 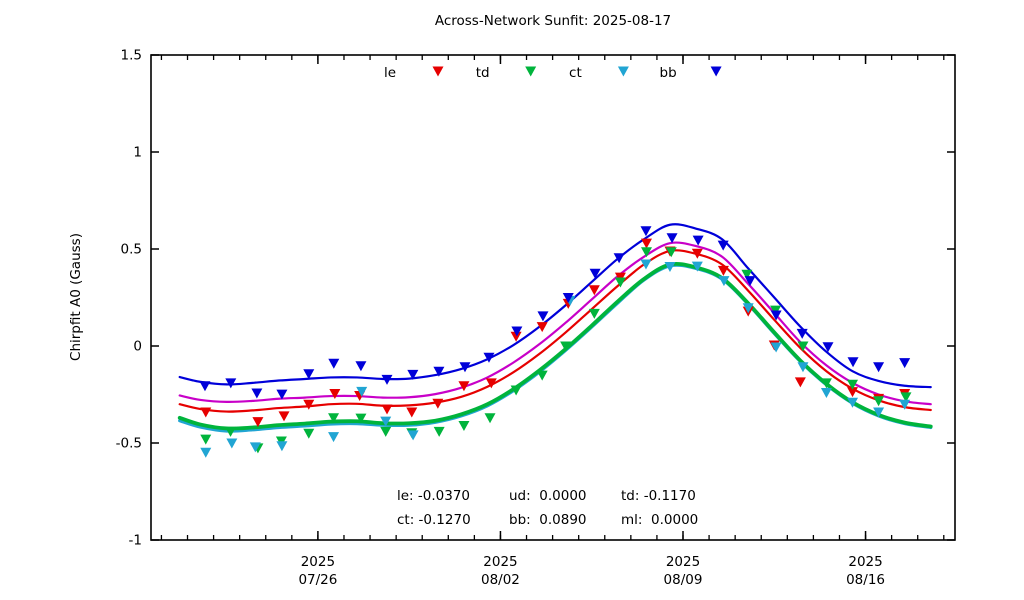 I want to click on y-tick-label: 0, so click(x=137, y=347).